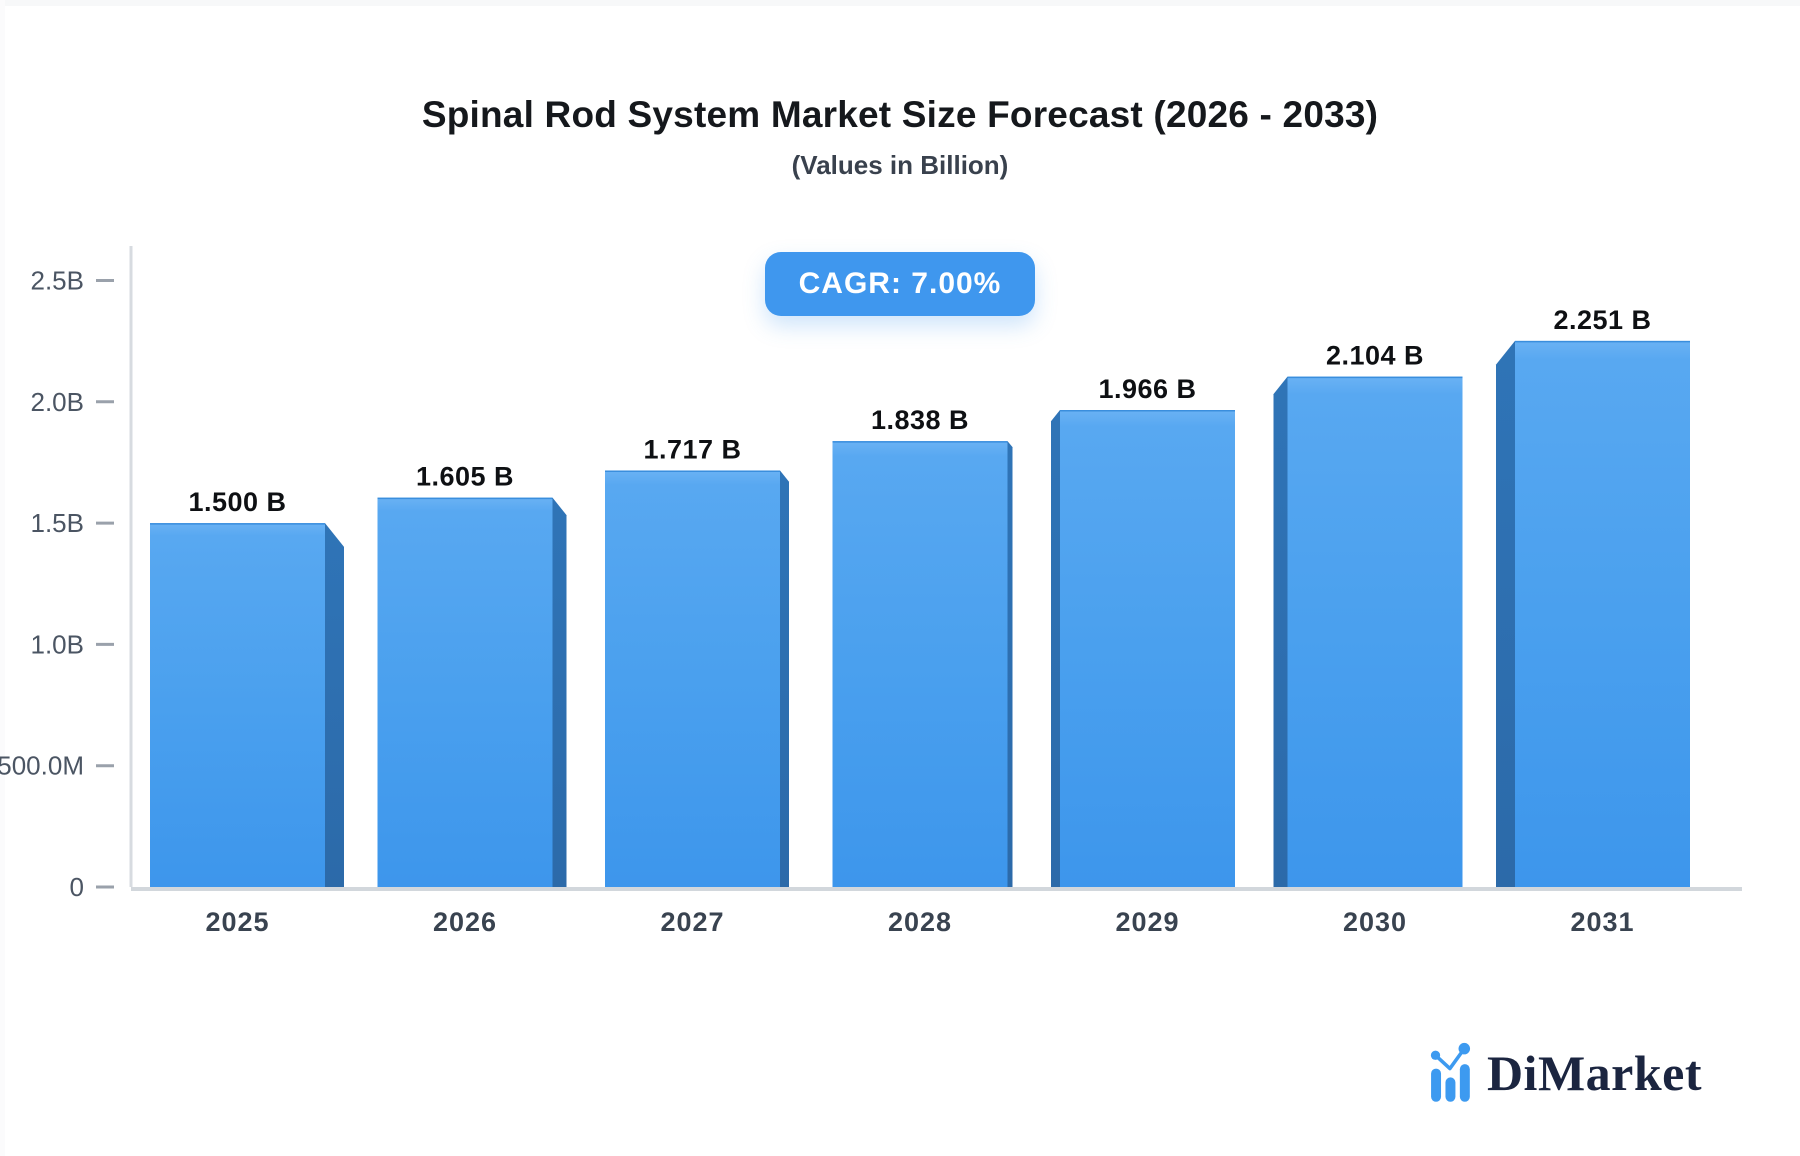 The image size is (1800, 1156). What do you see at coordinates (58, 281) in the screenshot?
I see `y-tick-label: 2.5B` at bounding box center [58, 281].